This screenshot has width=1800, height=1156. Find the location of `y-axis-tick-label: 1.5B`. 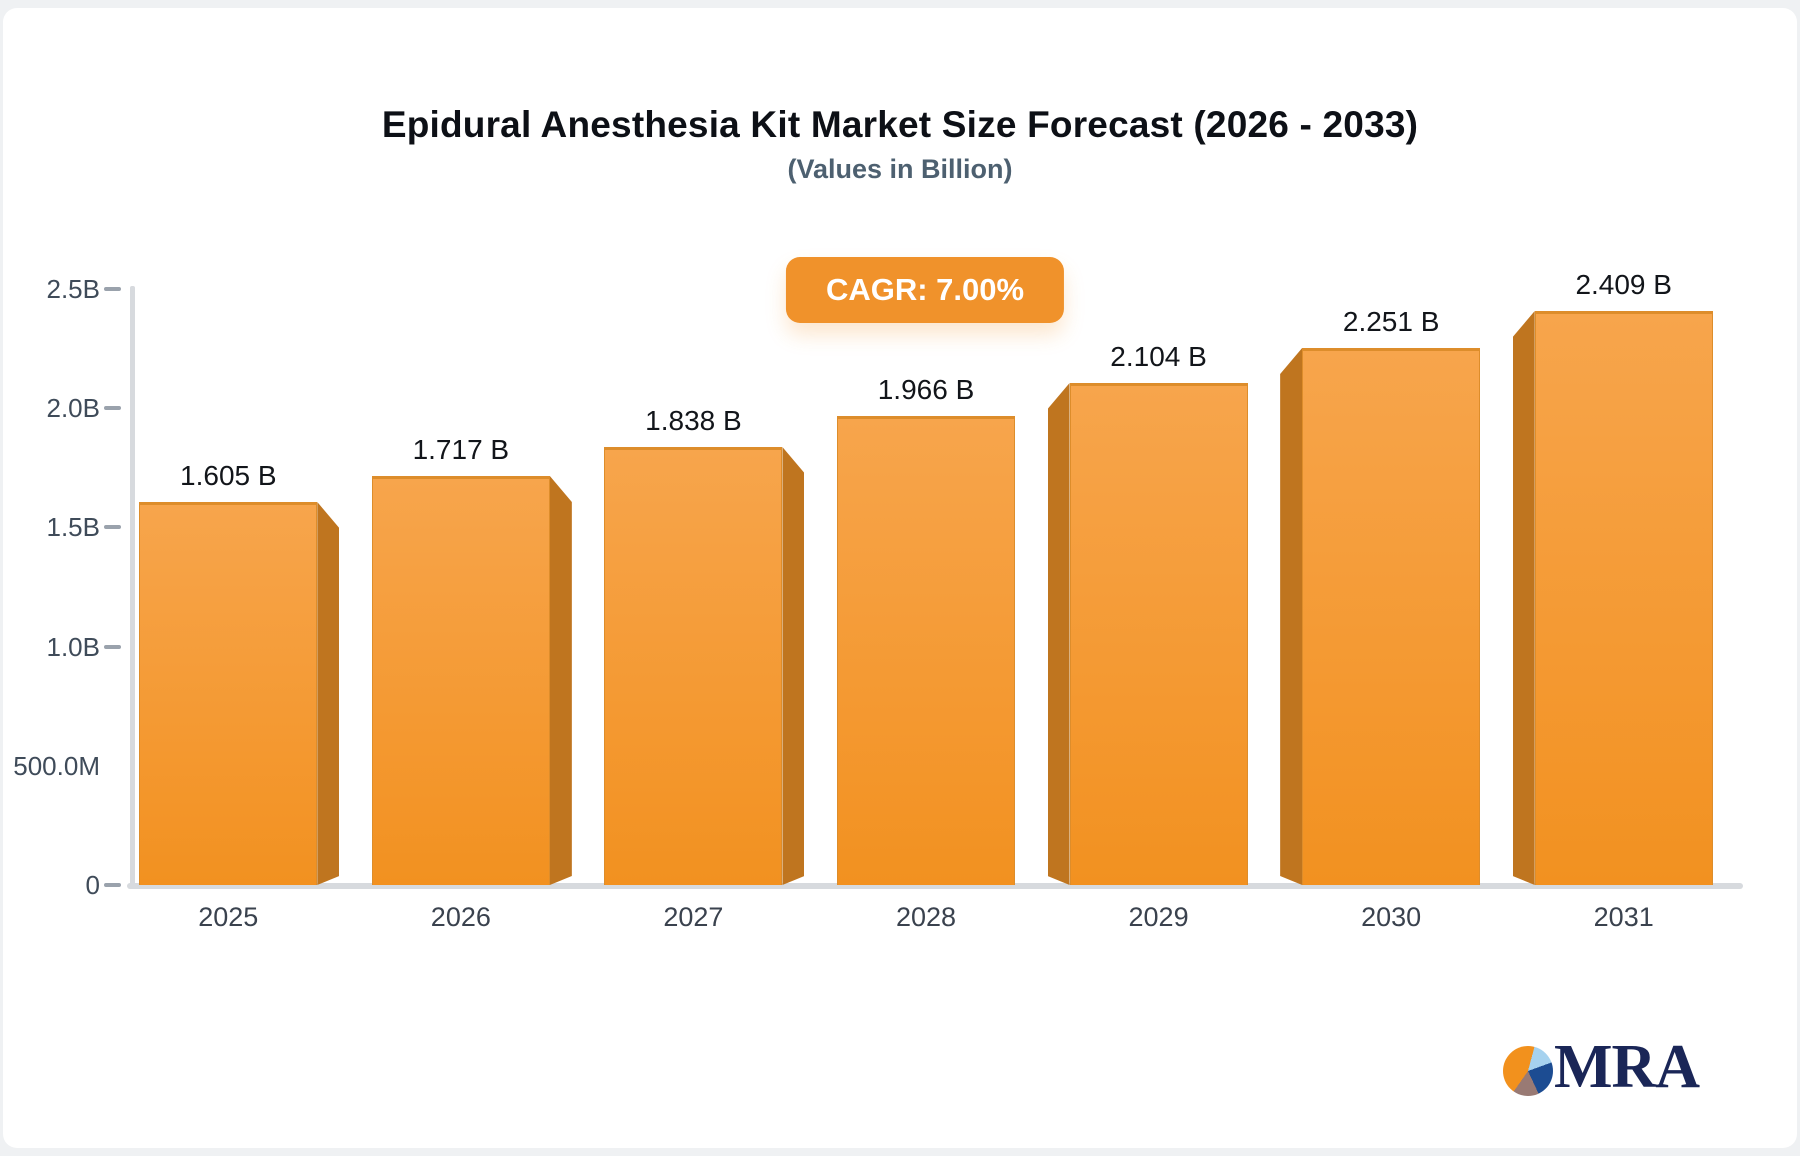

y-axis-tick-label: 1.5B is located at coordinates (73, 527).